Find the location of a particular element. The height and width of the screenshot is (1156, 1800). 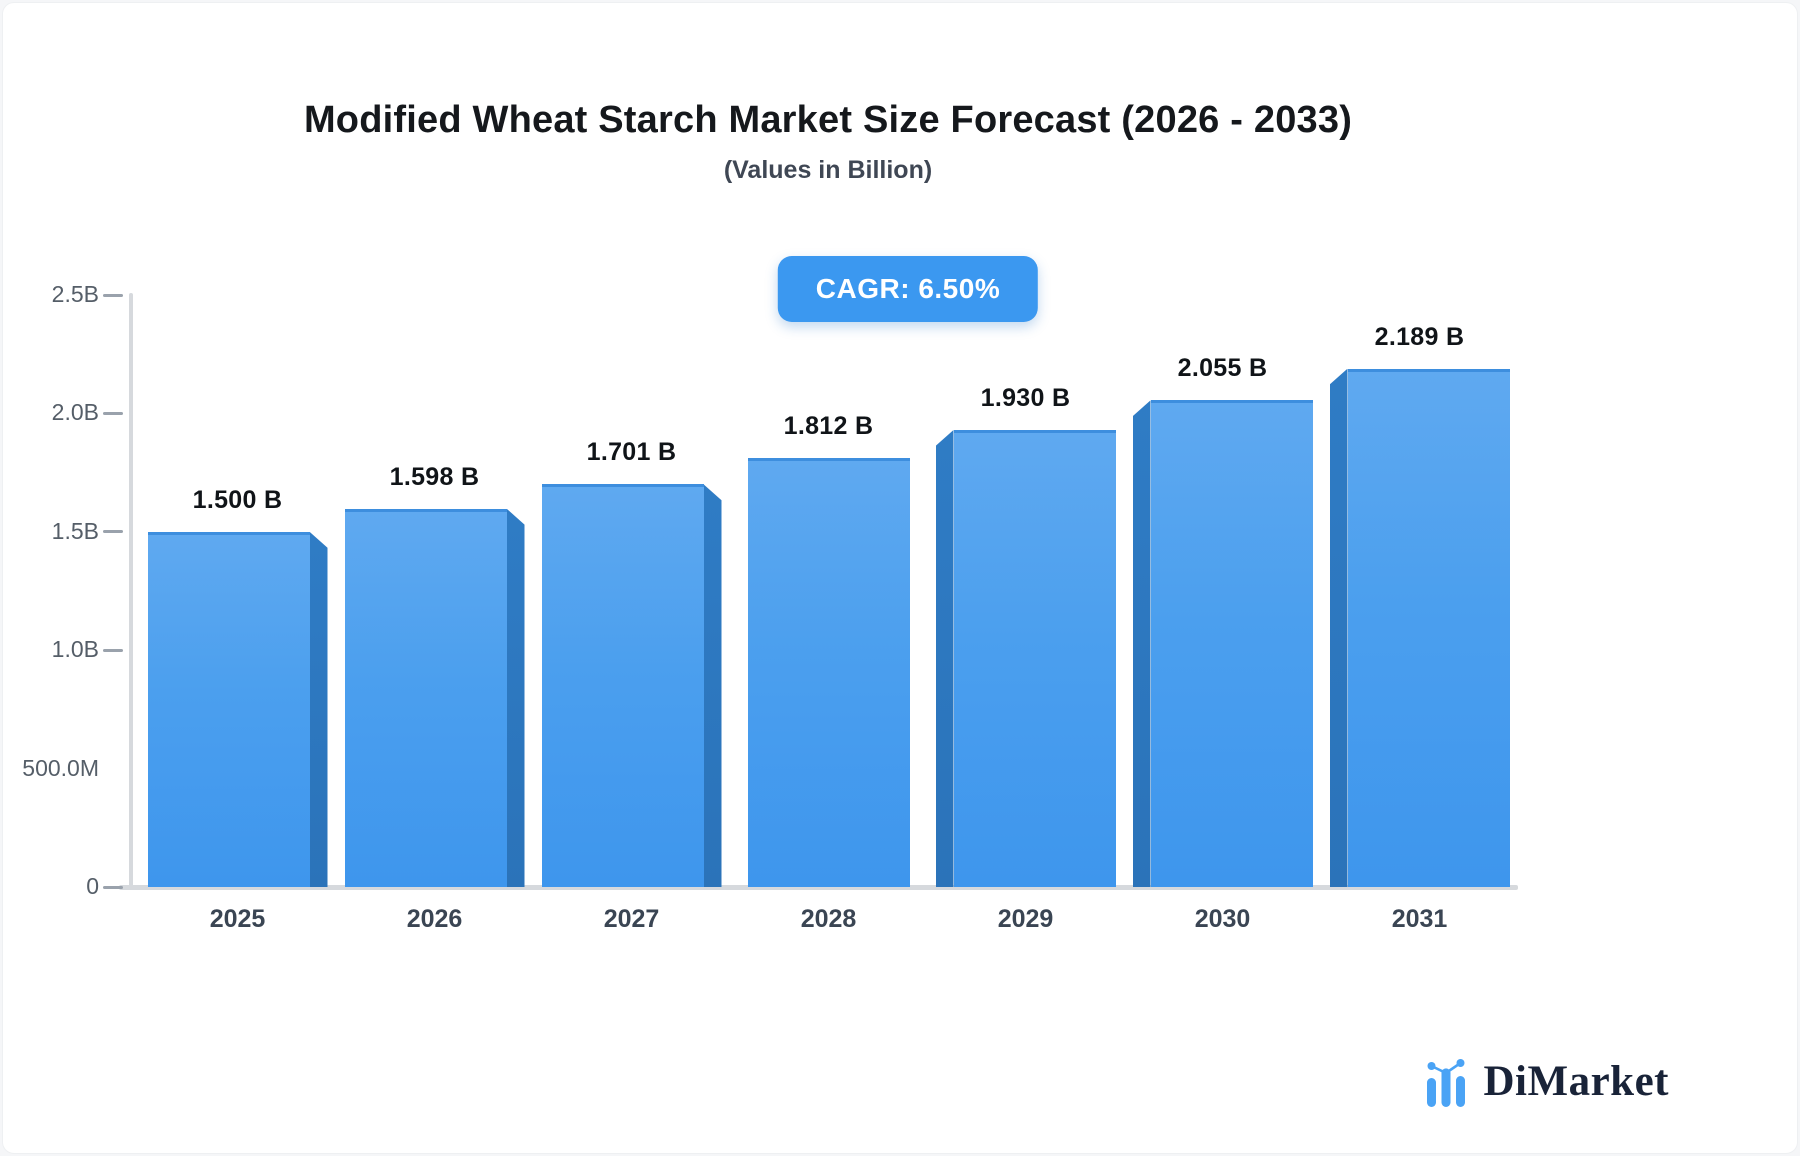

y-axis-line is located at coordinates (131, 591).